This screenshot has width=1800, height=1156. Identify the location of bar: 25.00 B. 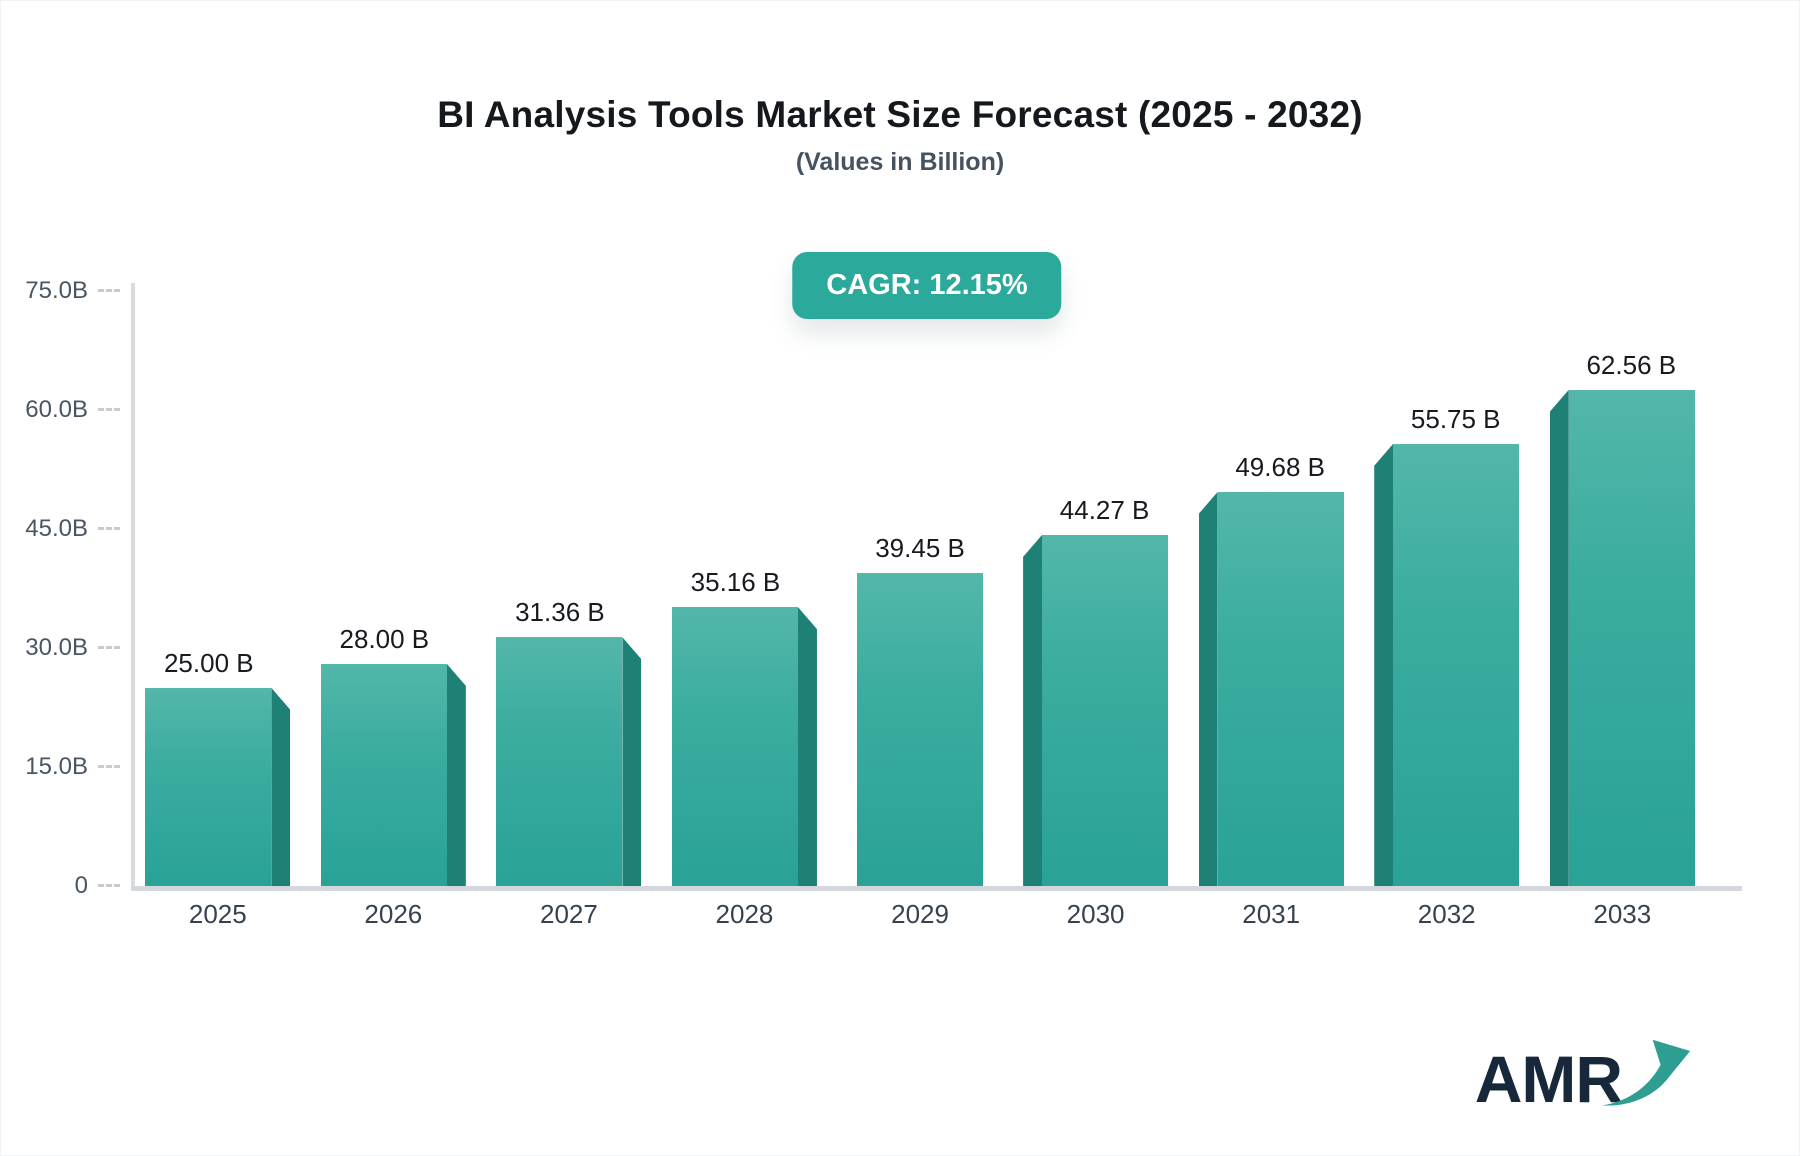
(218, 767).